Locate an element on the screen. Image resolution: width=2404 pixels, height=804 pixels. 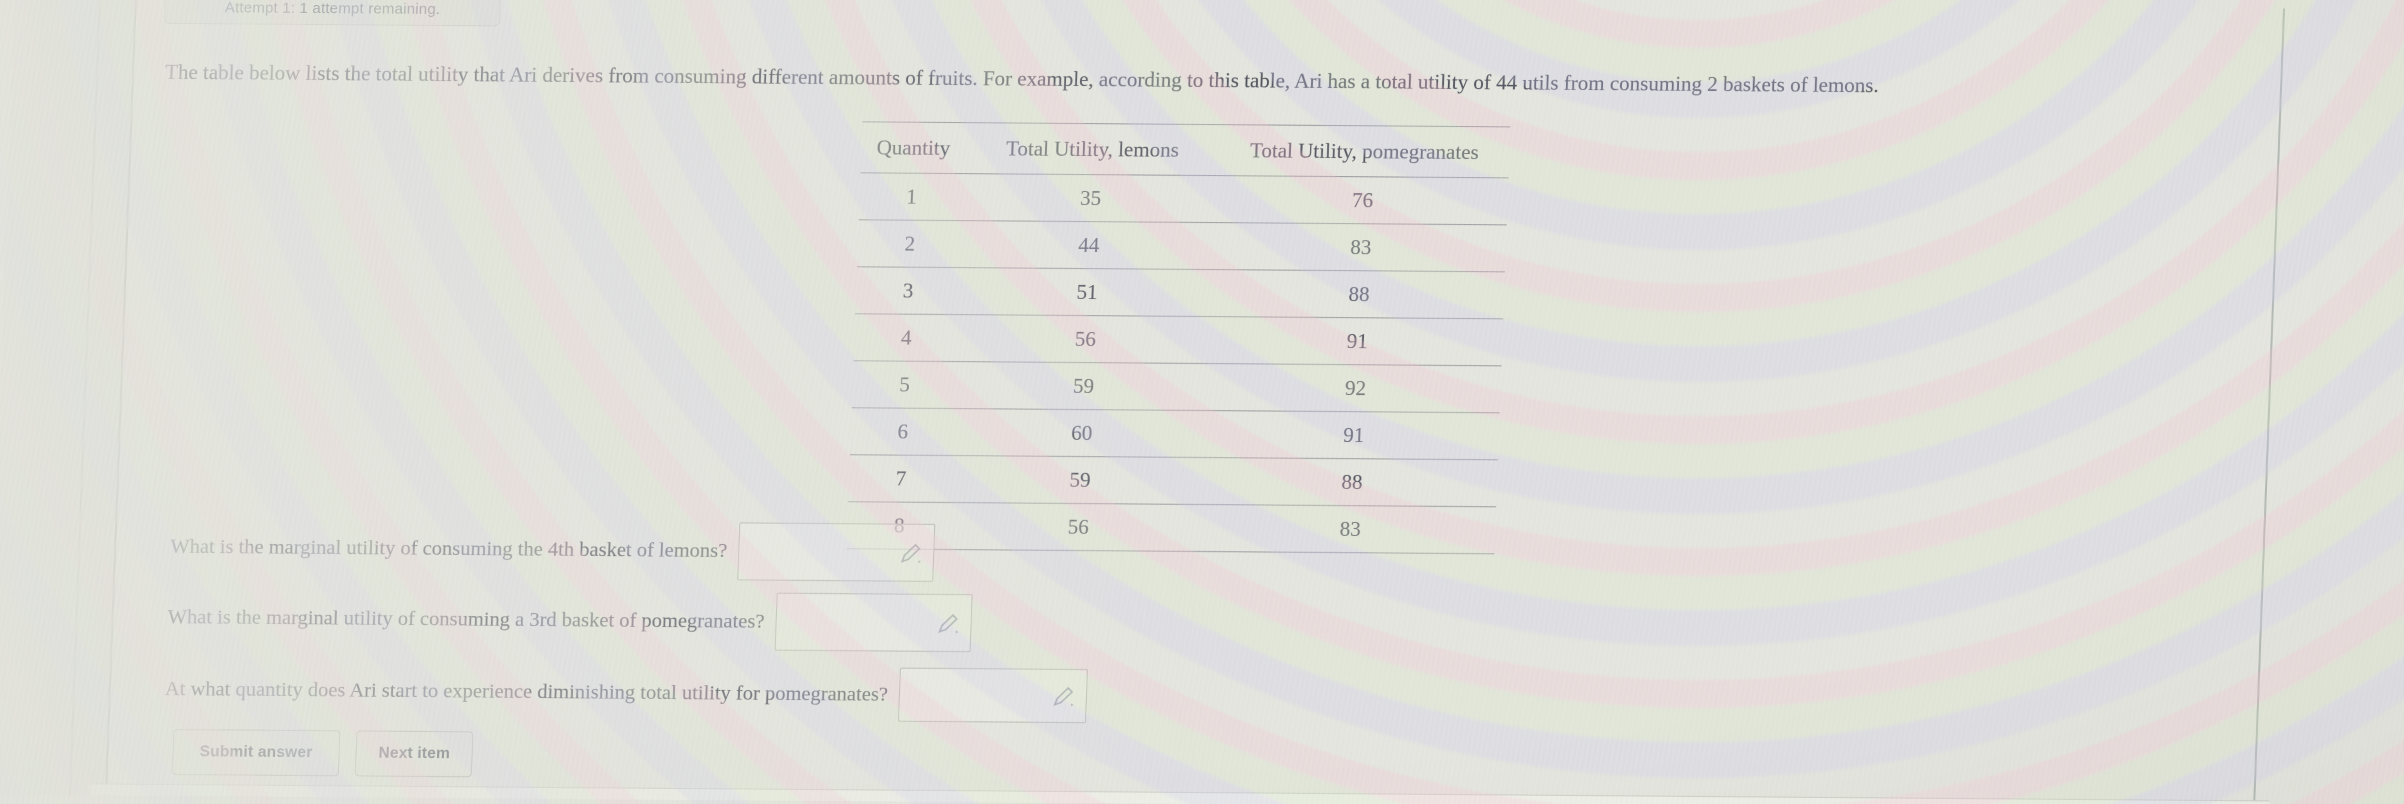
table-cell-lemons: 60 is located at coordinates (1081, 433).